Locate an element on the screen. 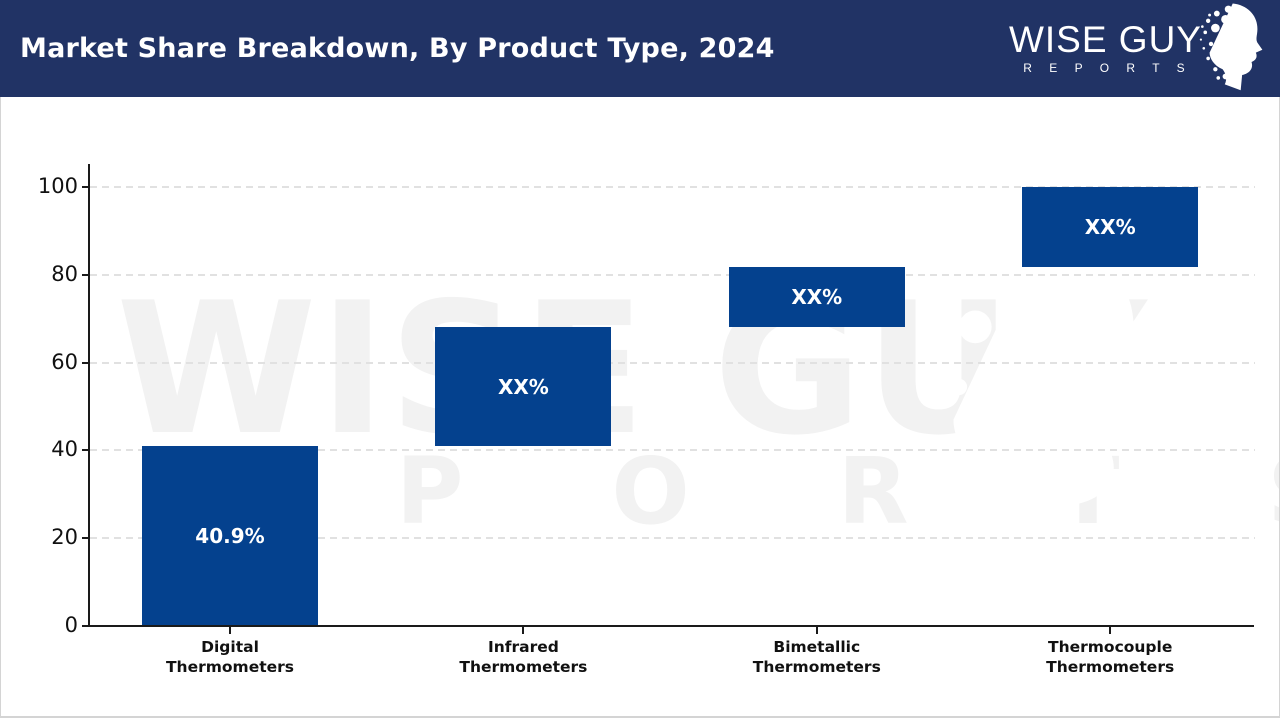 Image resolution: width=1280 pixels, height=720 pixels. wise-guy-logo: WISE GUY R E P O R T S is located at coordinates (1143, 48).